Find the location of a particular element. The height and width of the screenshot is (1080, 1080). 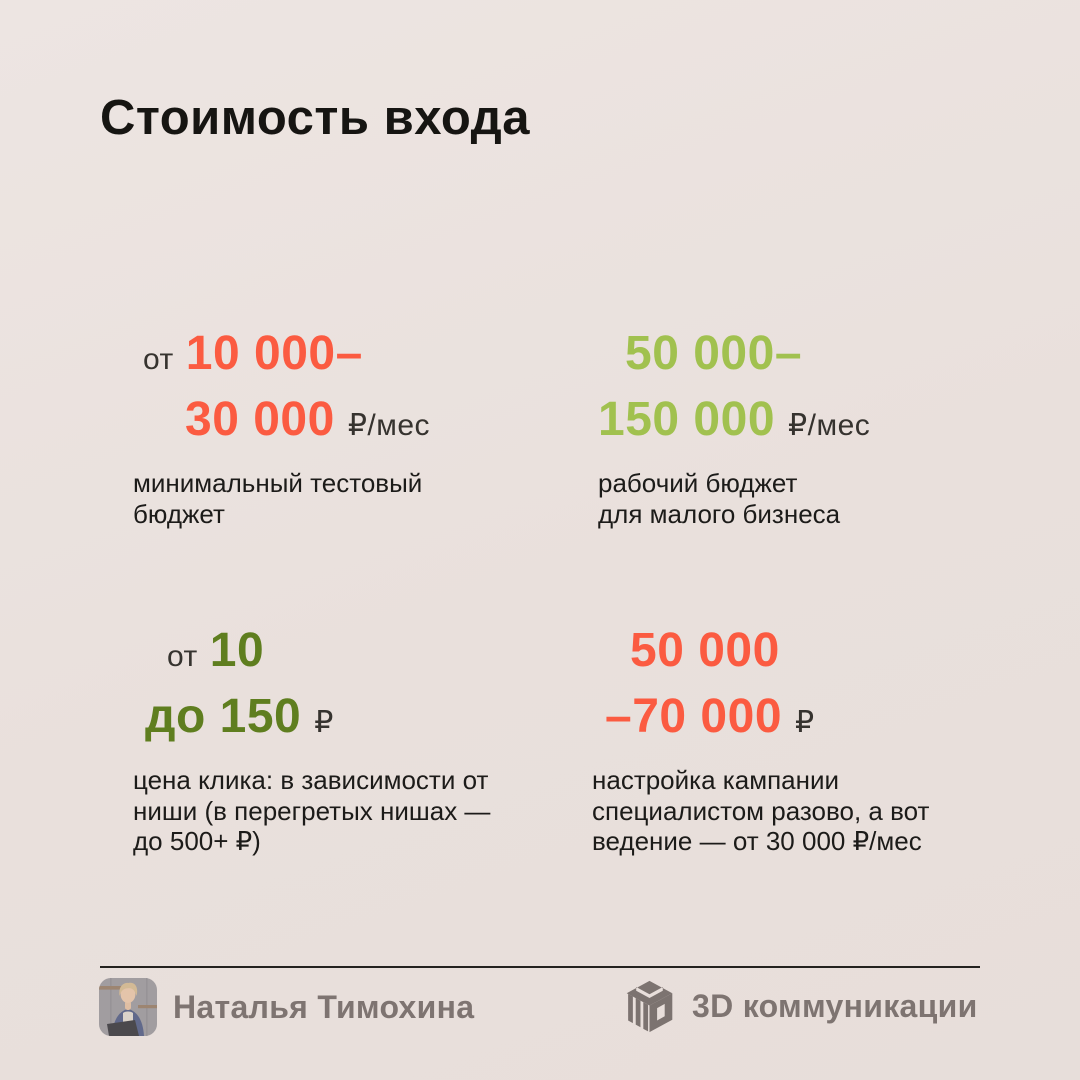

price-line-2: 150 000 ₽/мес is located at coordinates (828, 425).